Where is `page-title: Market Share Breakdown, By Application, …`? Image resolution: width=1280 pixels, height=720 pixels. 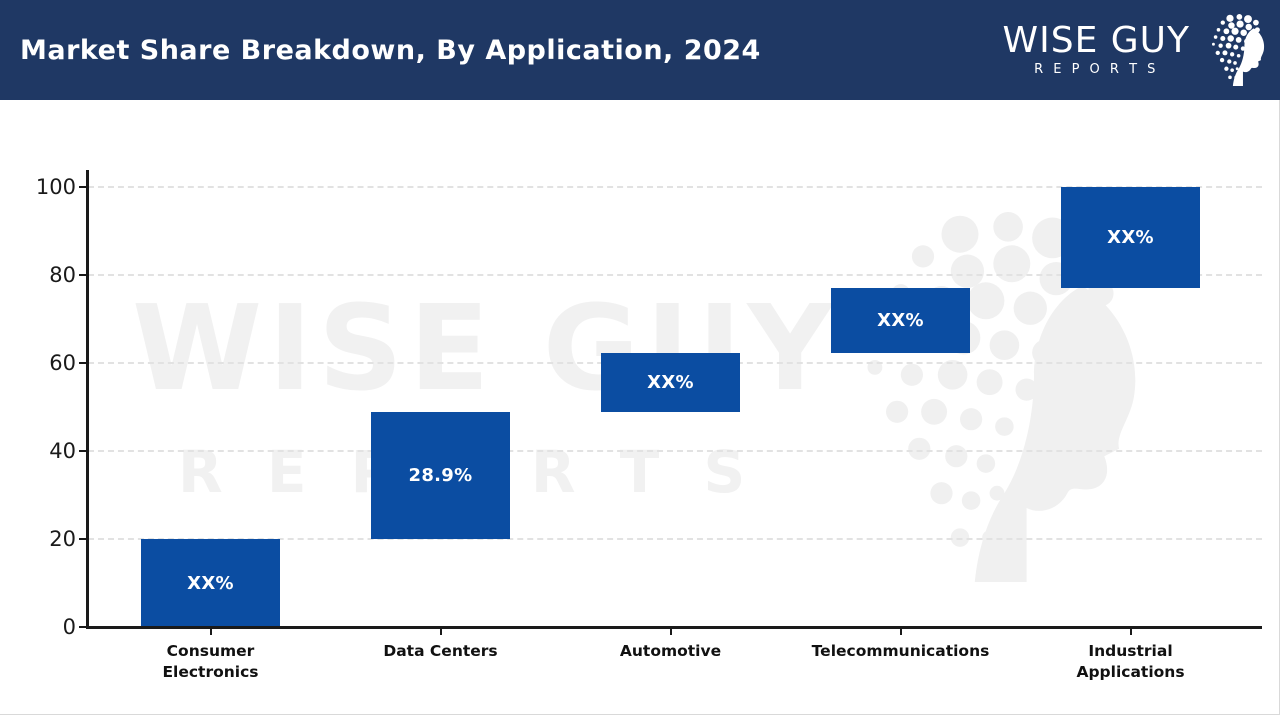
page-title: Market Share Breakdown, By Application, … is located at coordinates (390, 50).